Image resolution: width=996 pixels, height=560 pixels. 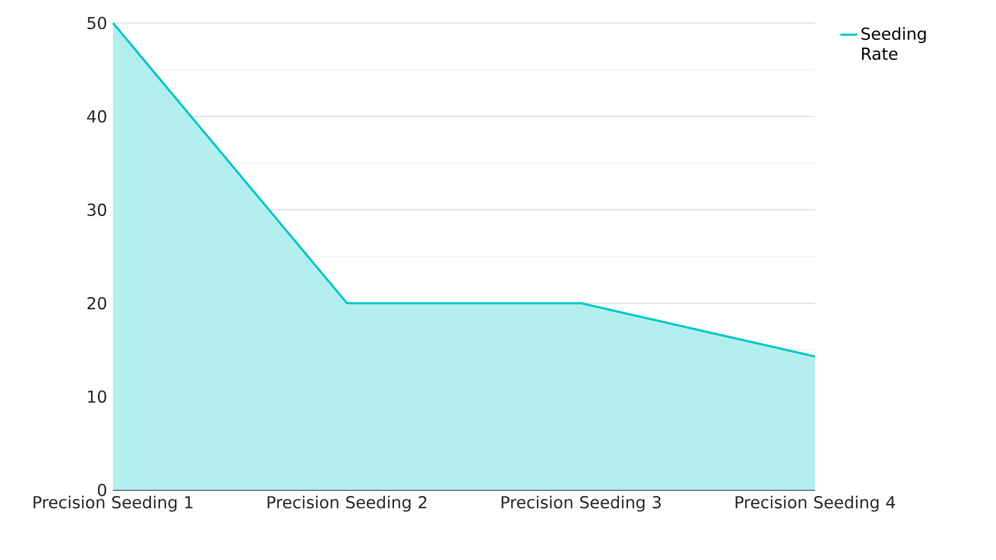 I want to click on x-tick-label: Precision Seeding 2, so click(x=347, y=504).